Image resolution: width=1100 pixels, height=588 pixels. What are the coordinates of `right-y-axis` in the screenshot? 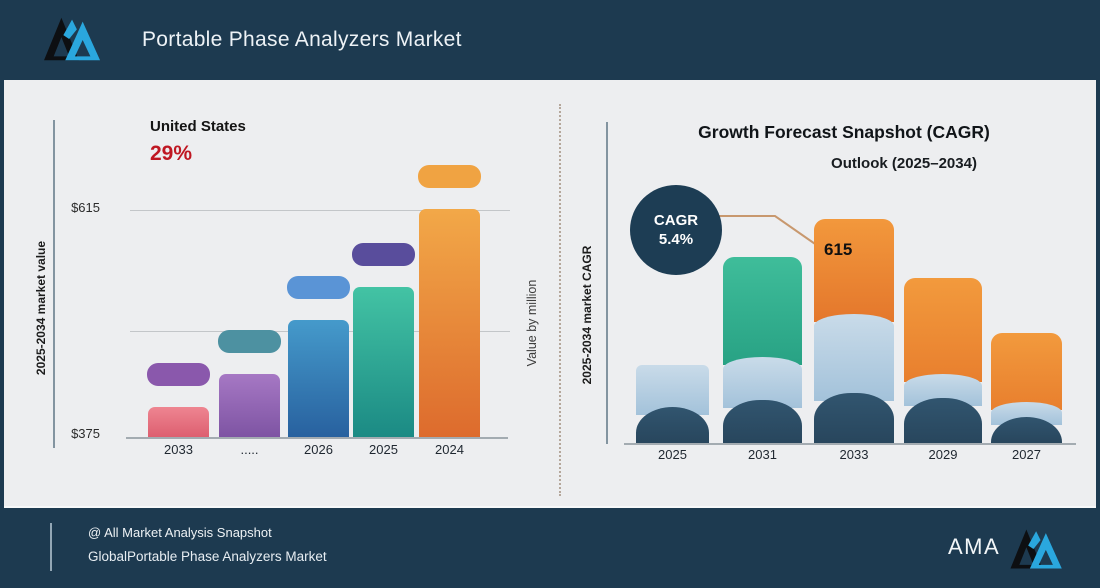 It's located at (607, 283).